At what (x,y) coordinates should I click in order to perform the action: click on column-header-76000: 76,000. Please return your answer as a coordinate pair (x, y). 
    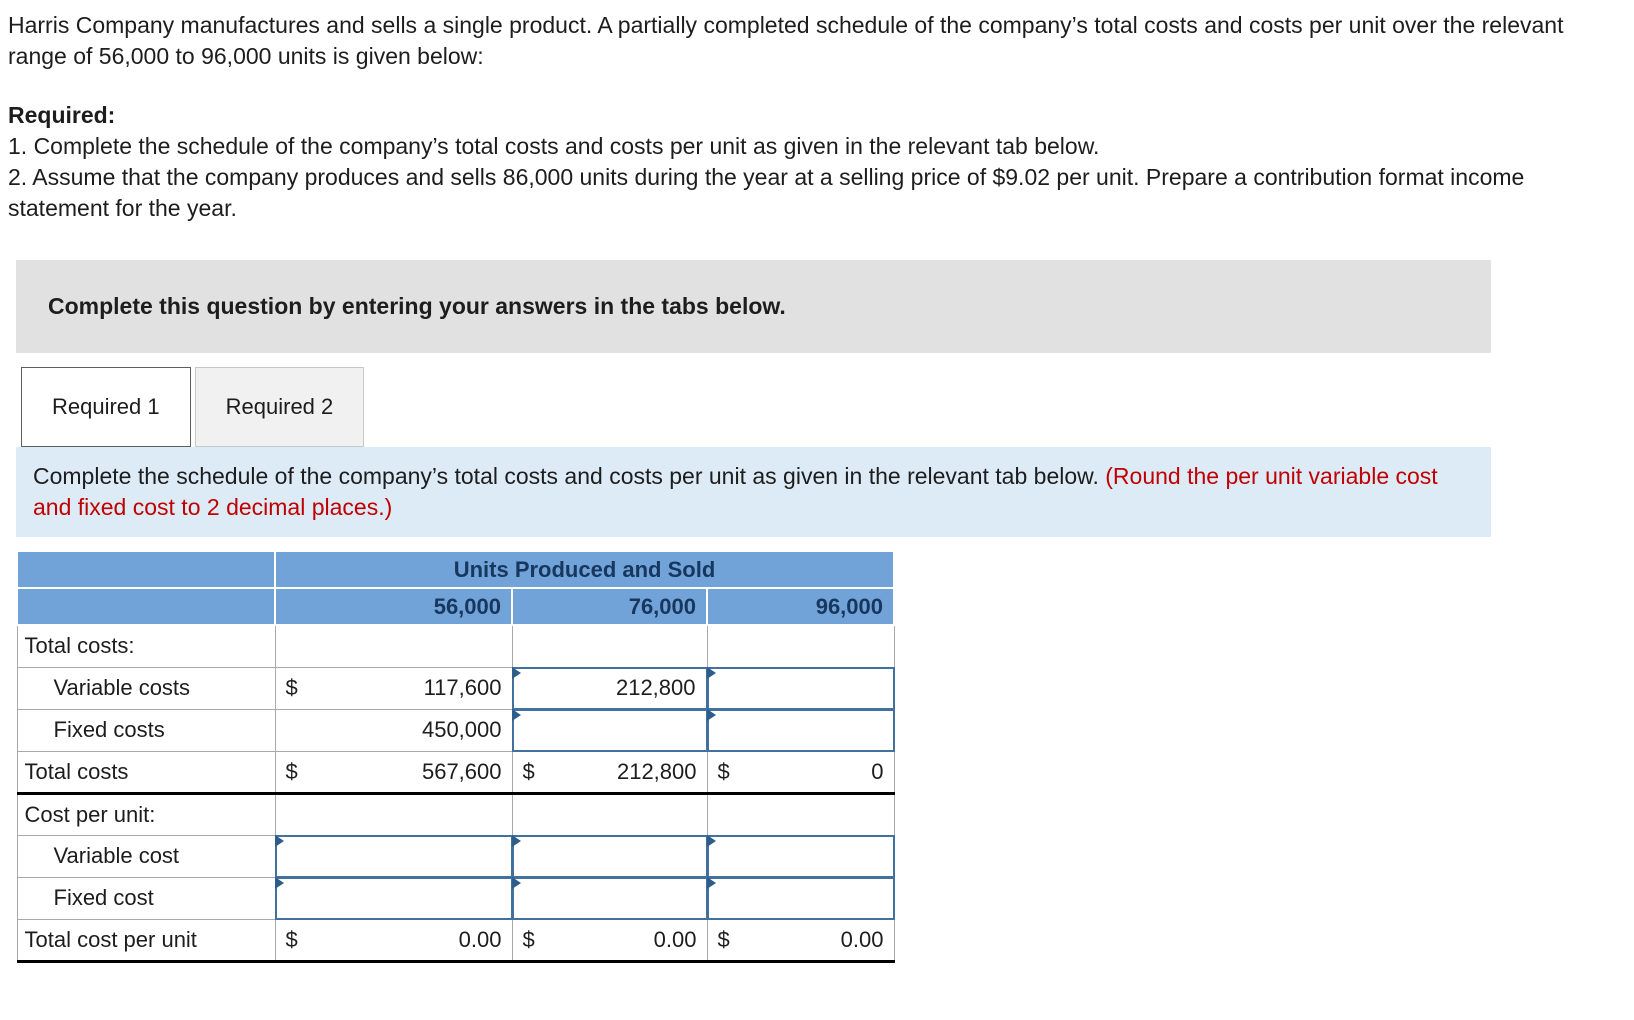
    Looking at the image, I should click on (609, 606).